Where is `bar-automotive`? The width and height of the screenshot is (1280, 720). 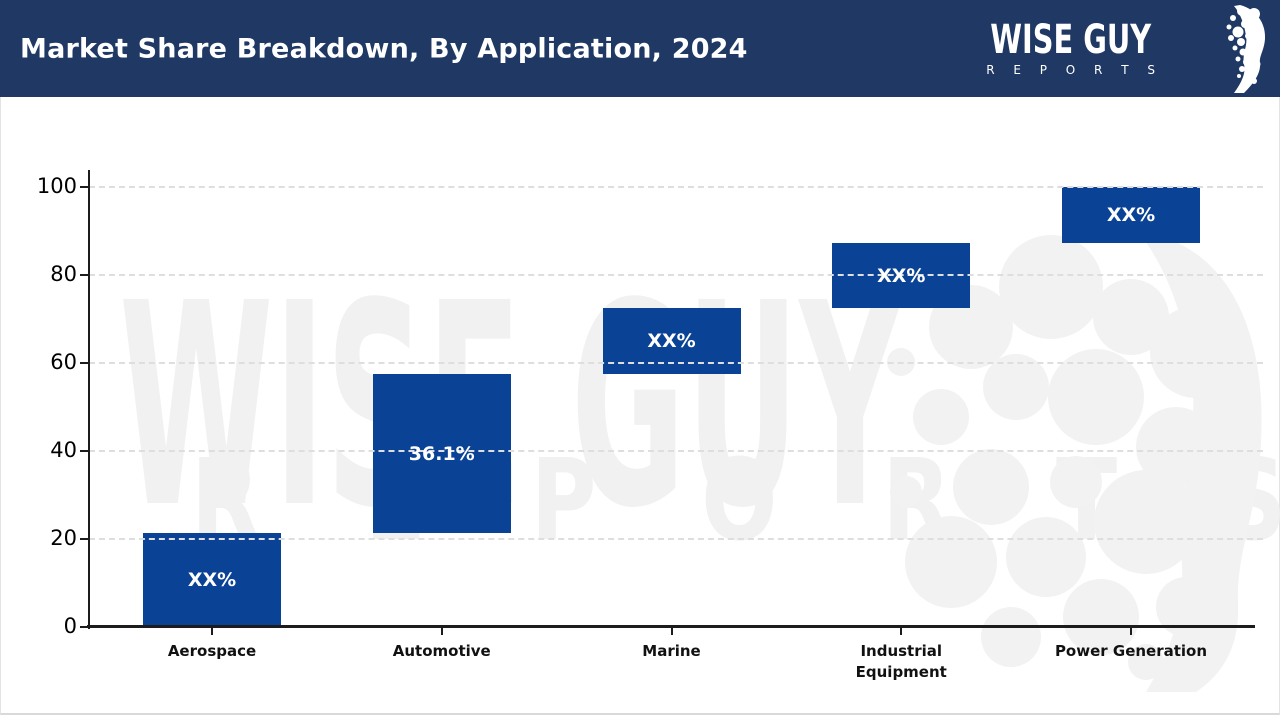 bar-automotive is located at coordinates (441, 454).